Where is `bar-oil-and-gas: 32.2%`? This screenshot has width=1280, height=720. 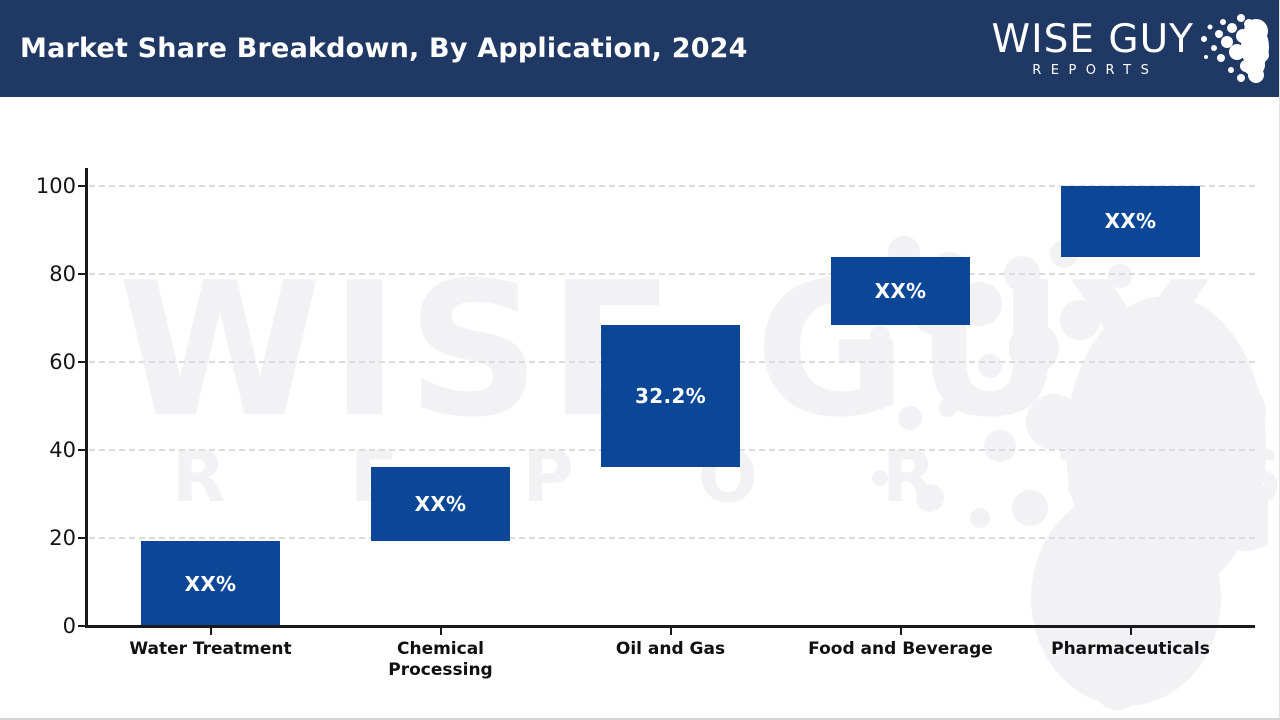 bar-oil-and-gas: 32.2% is located at coordinates (670, 396).